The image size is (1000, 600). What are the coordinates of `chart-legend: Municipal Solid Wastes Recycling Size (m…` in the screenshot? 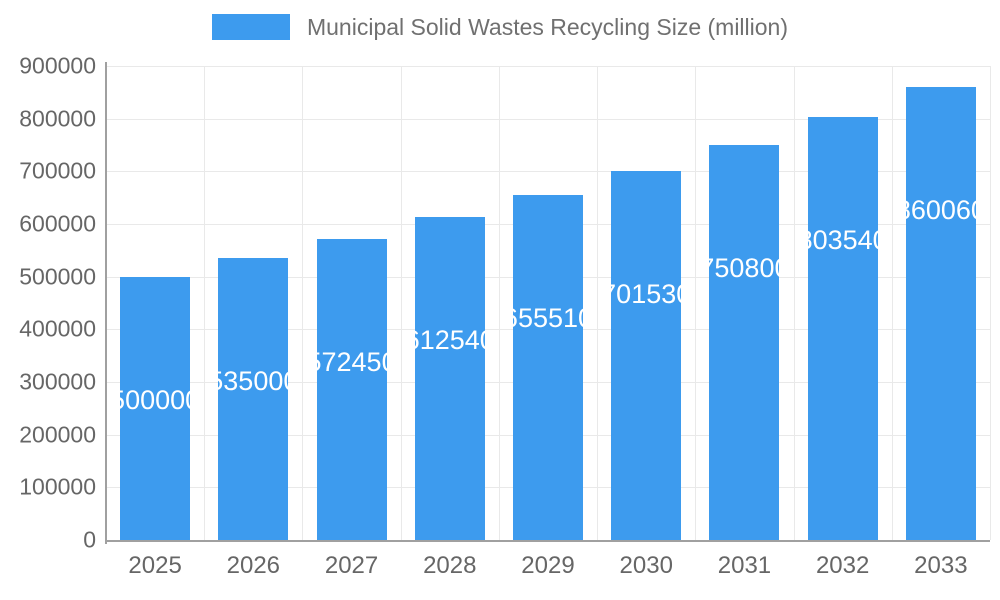 It's located at (500, 27).